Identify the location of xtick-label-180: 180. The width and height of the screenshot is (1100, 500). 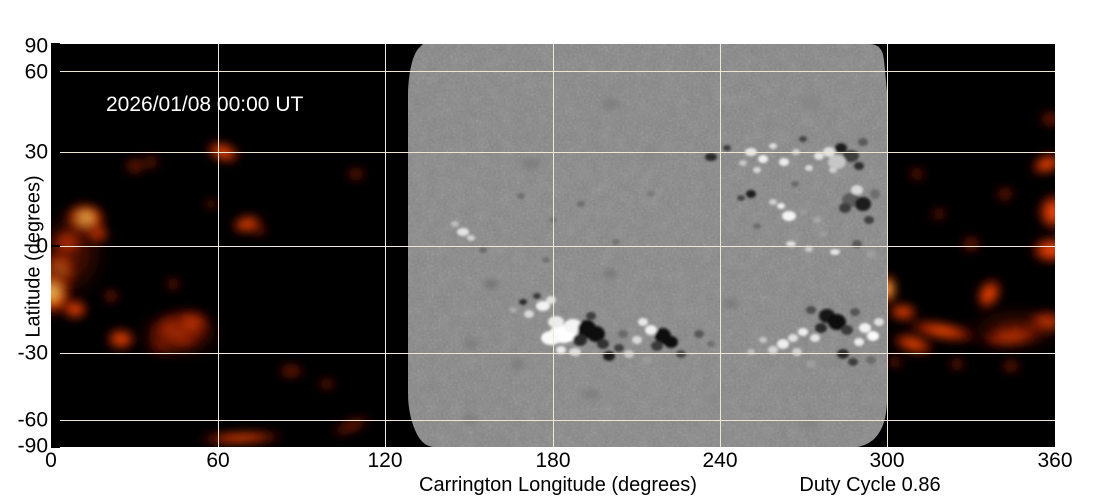
(553, 460).